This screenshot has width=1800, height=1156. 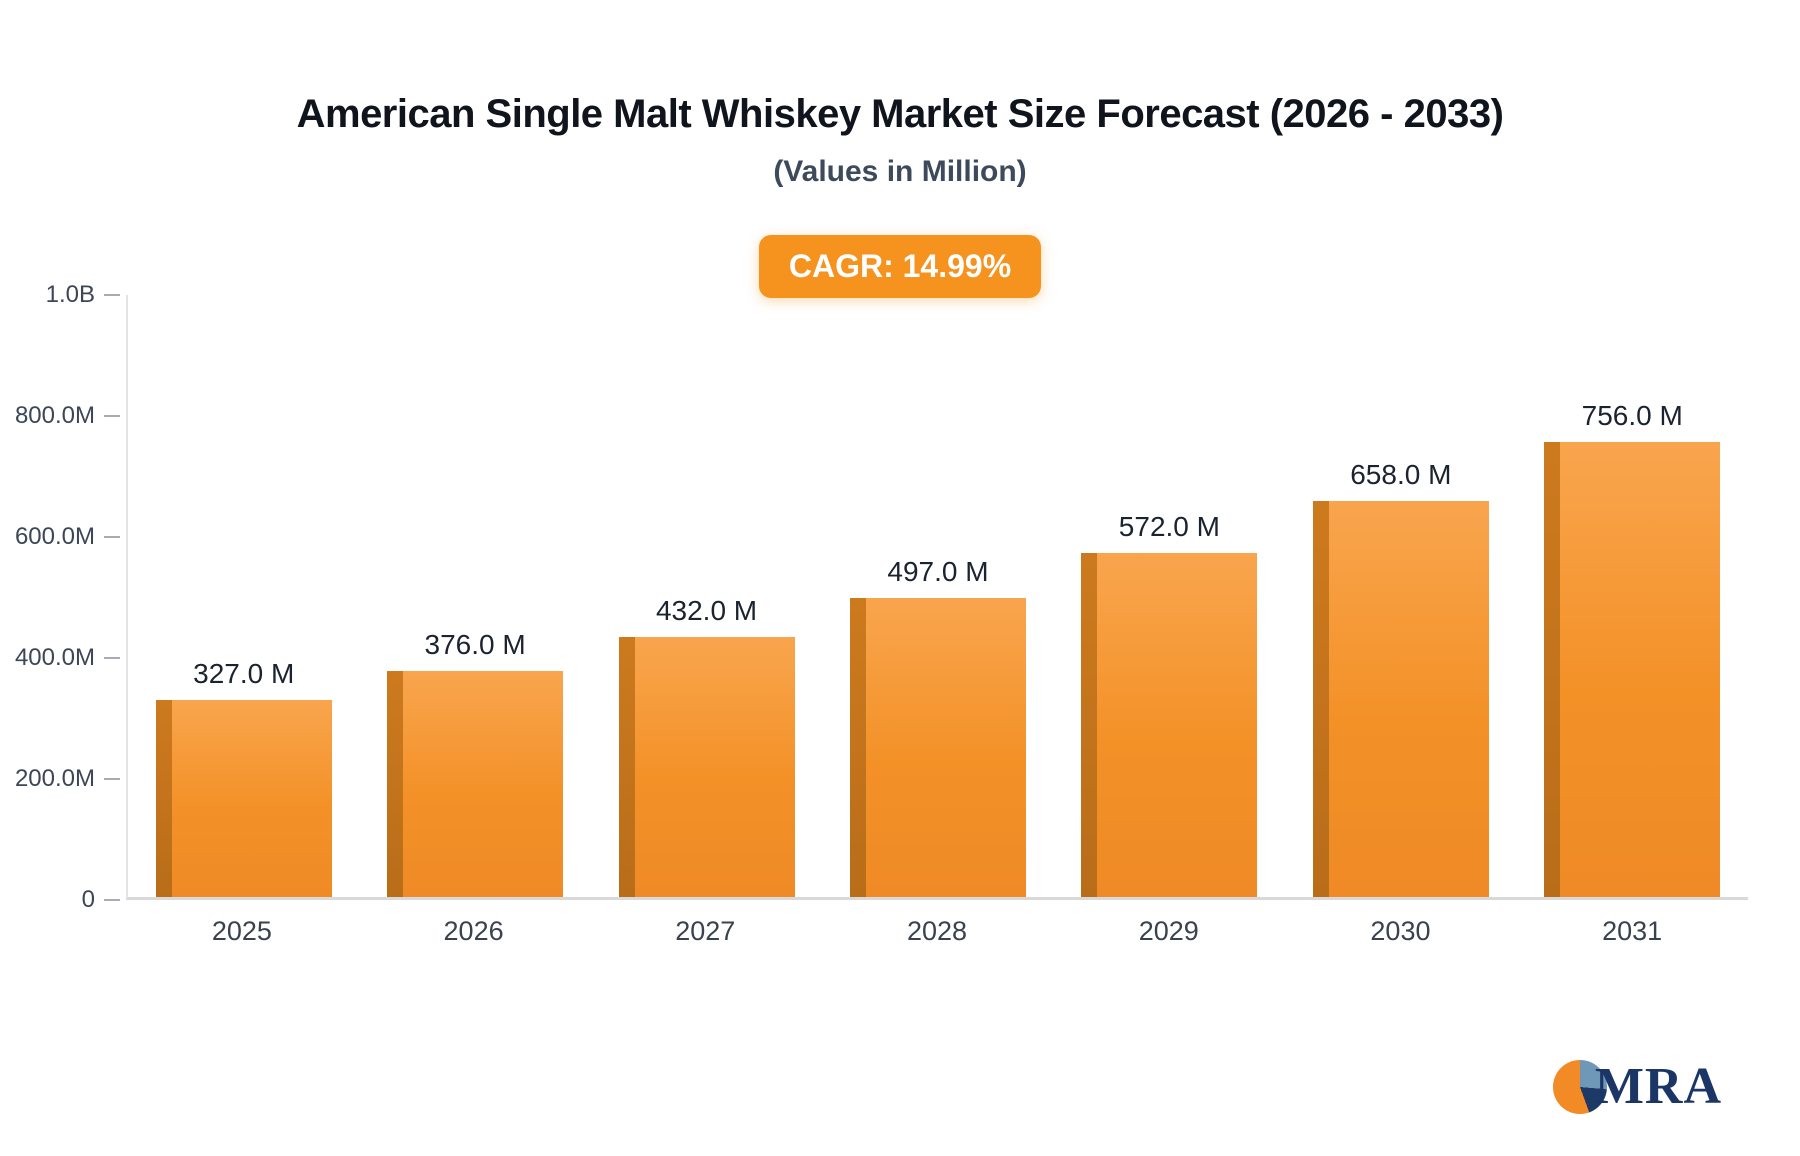 What do you see at coordinates (1632, 415) in the screenshot?
I see `bar-value-label: 756.0 M` at bounding box center [1632, 415].